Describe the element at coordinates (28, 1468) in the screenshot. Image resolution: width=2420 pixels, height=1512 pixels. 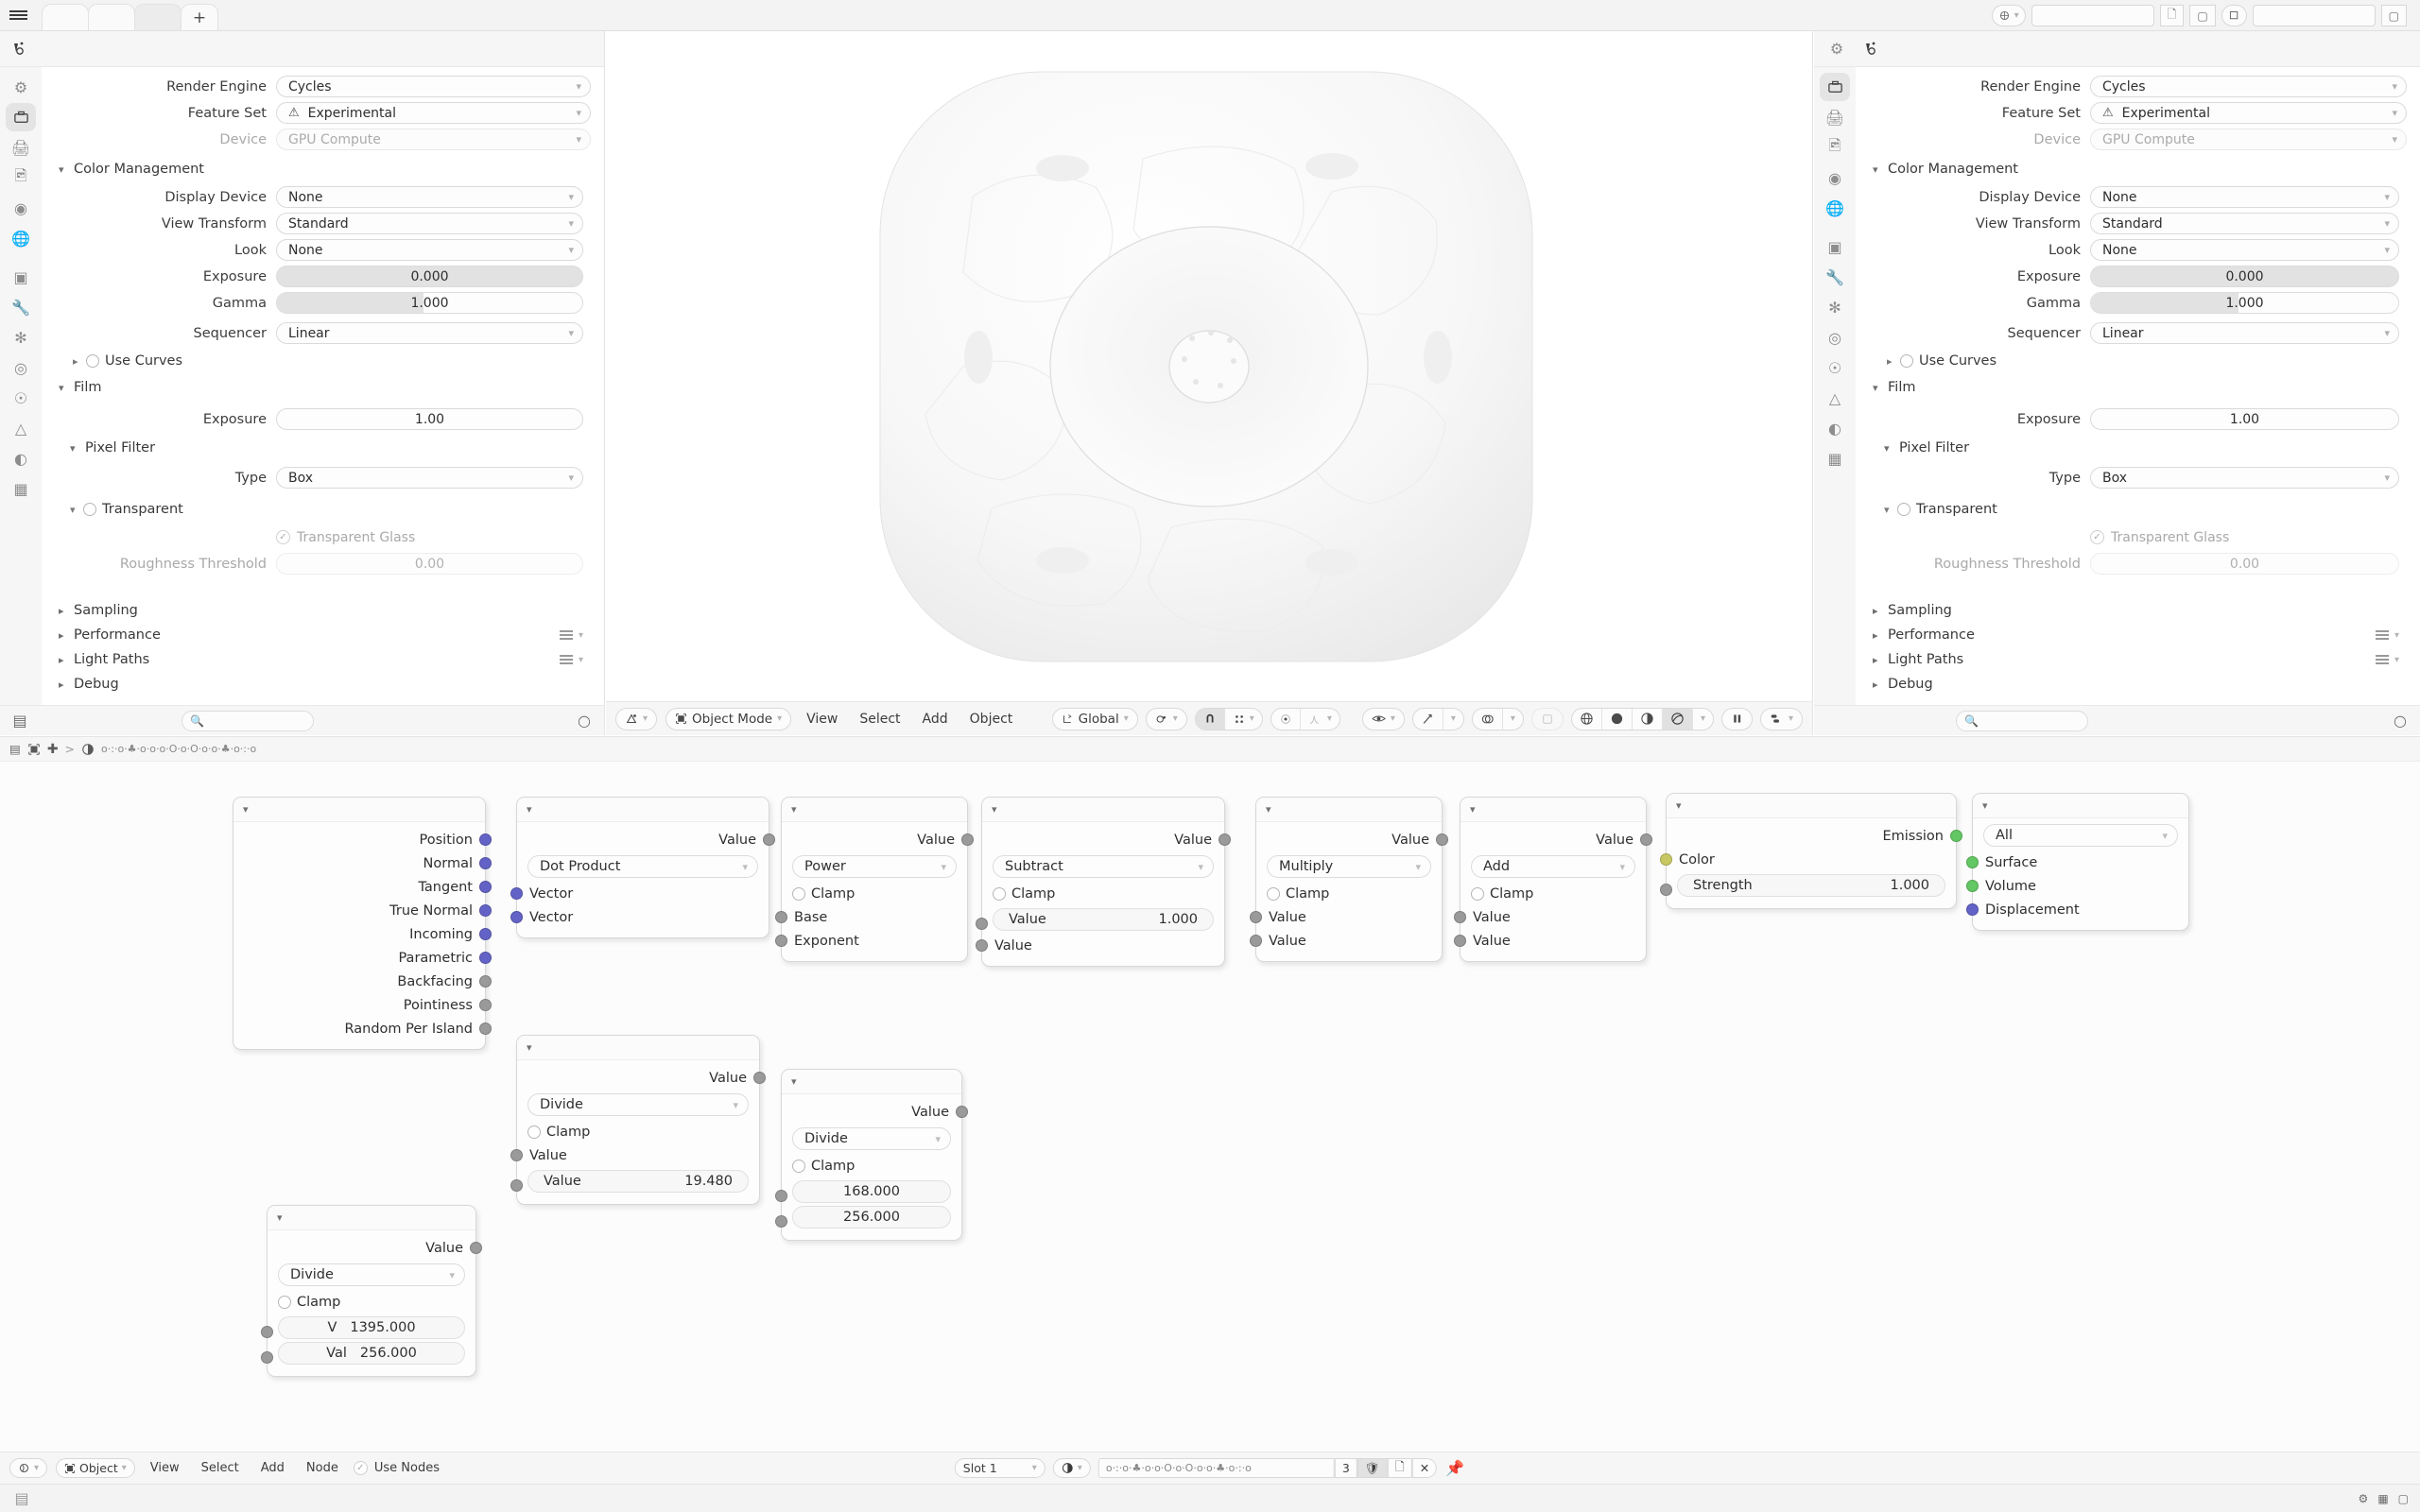
I see `editor-type-selector-node: ▾` at that location.